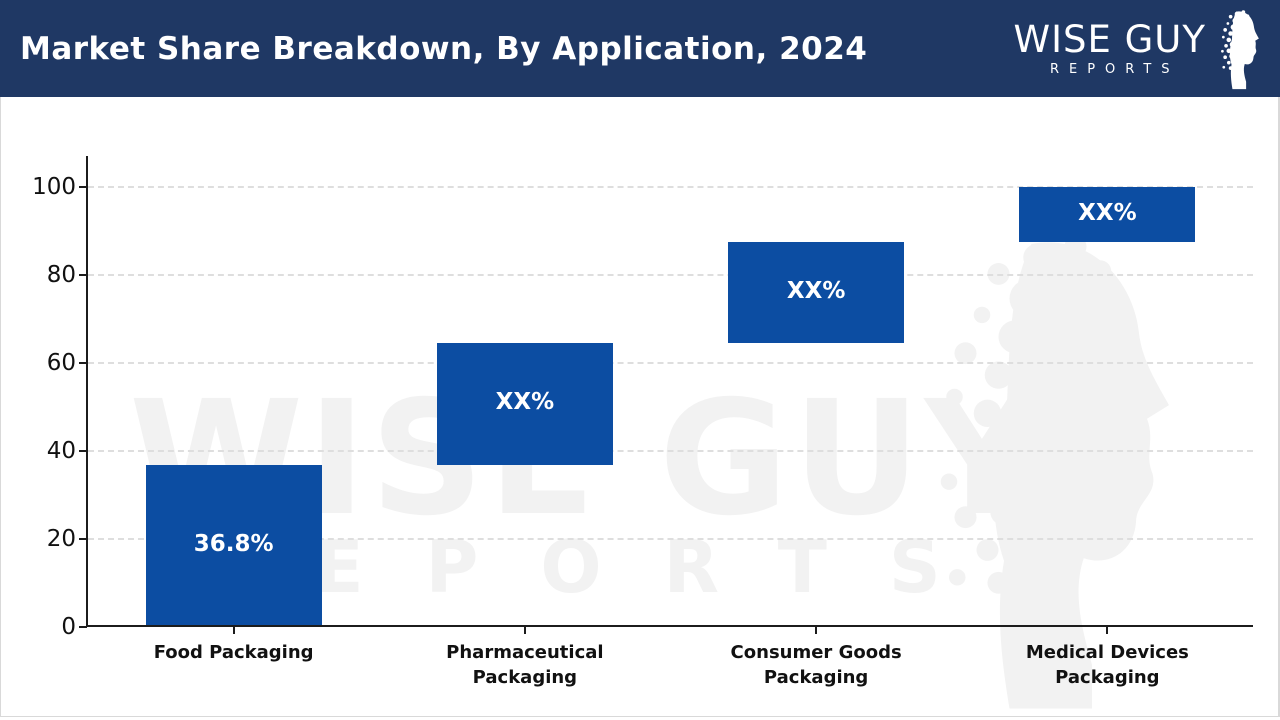 The image size is (1280, 720). What do you see at coordinates (61, 363) in the screenshot?
I see `y-tick-label: 60` at bounding box center [61, 363].